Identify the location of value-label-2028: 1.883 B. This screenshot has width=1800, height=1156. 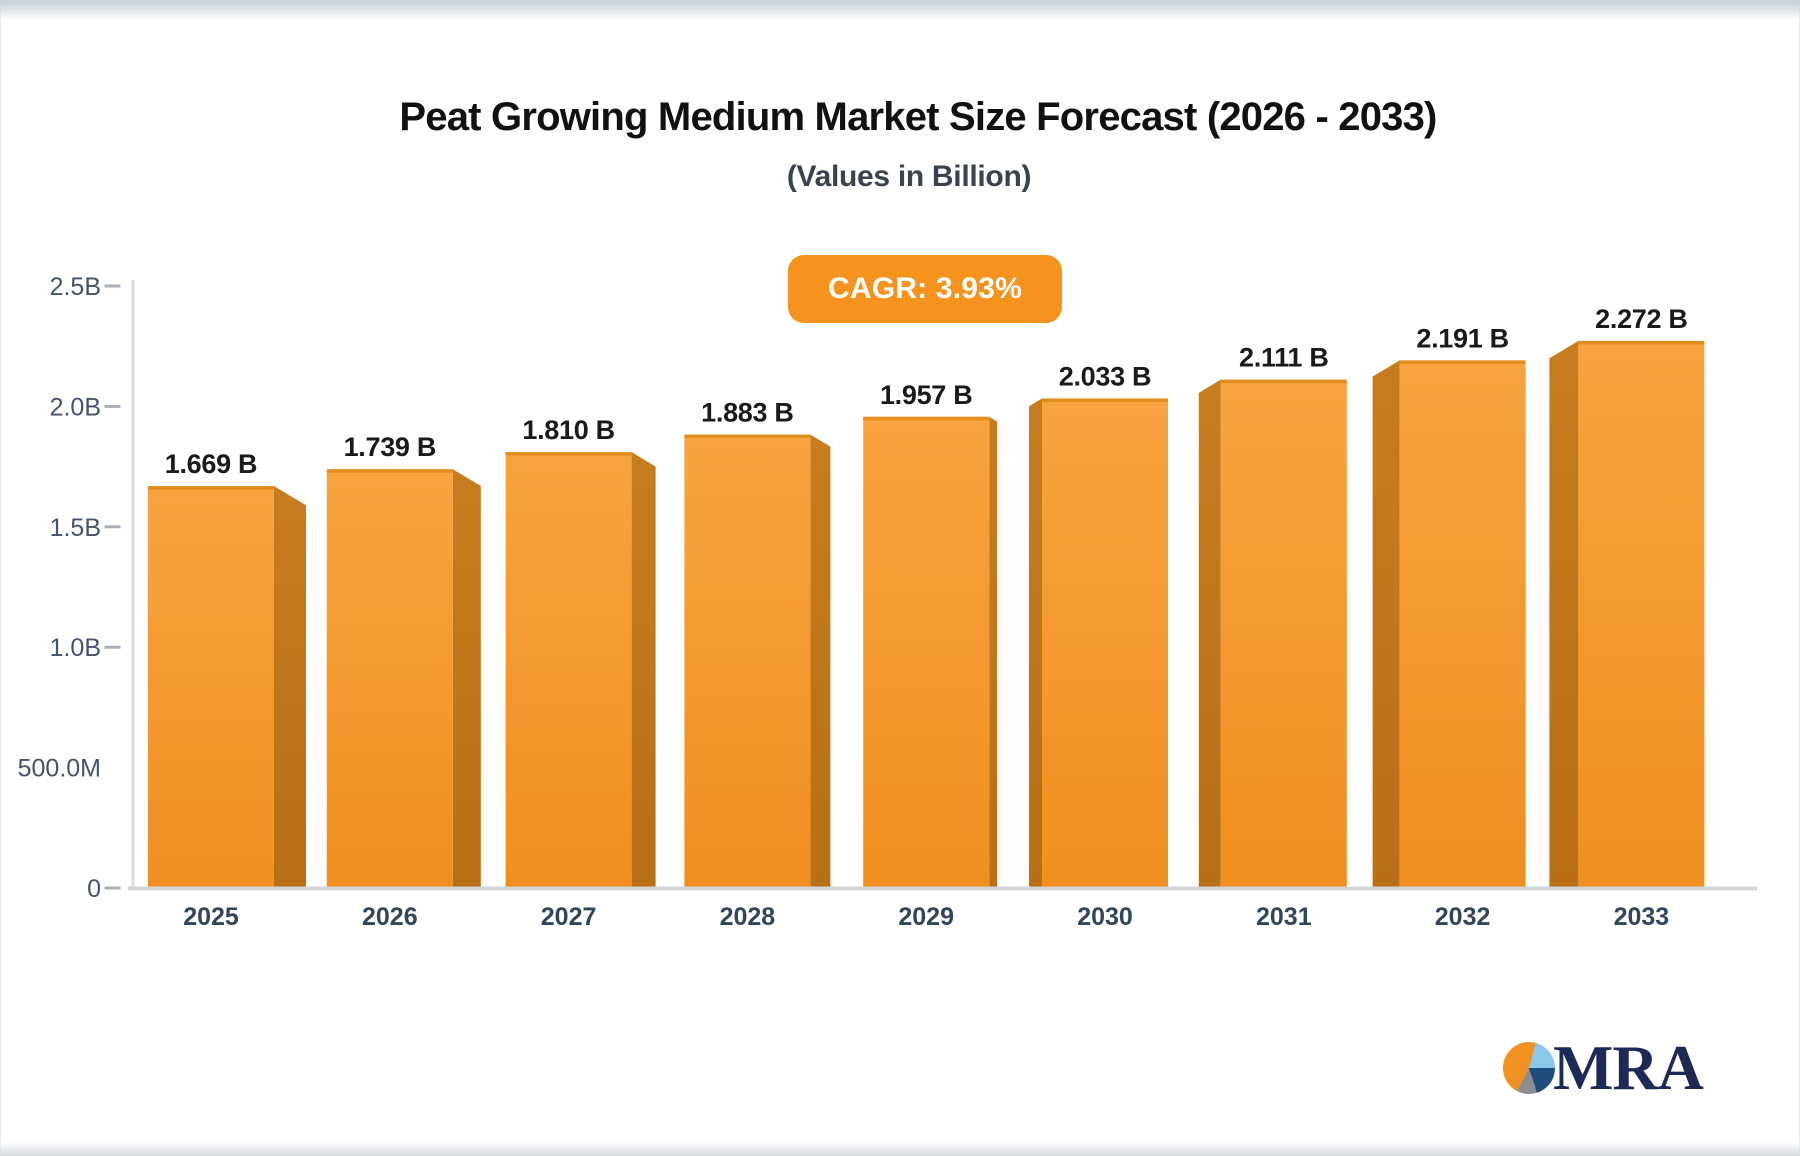
(747, 413).